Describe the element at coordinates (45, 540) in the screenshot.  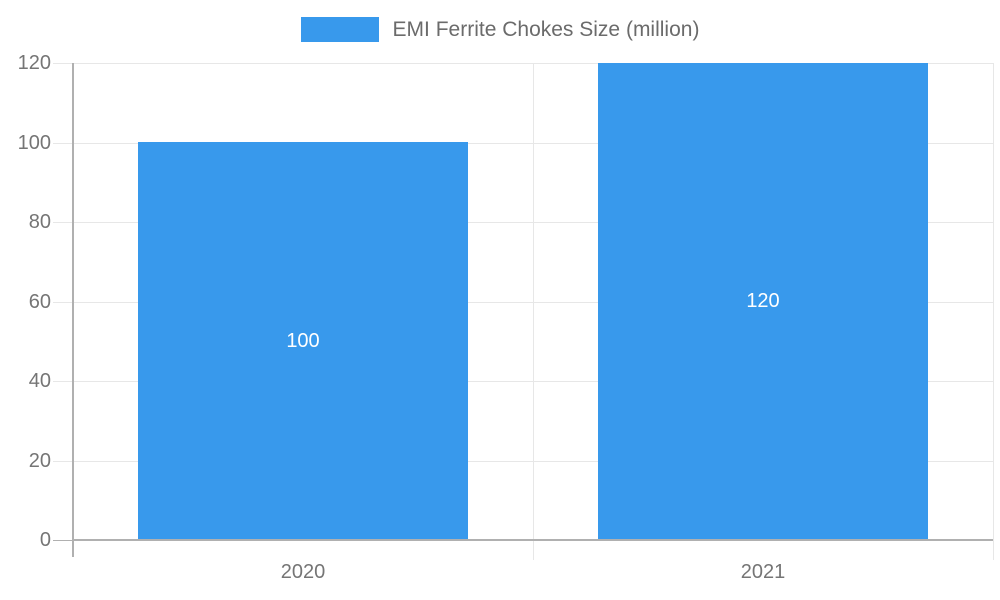
I see `y-axis-tick-label: 0` at that location.